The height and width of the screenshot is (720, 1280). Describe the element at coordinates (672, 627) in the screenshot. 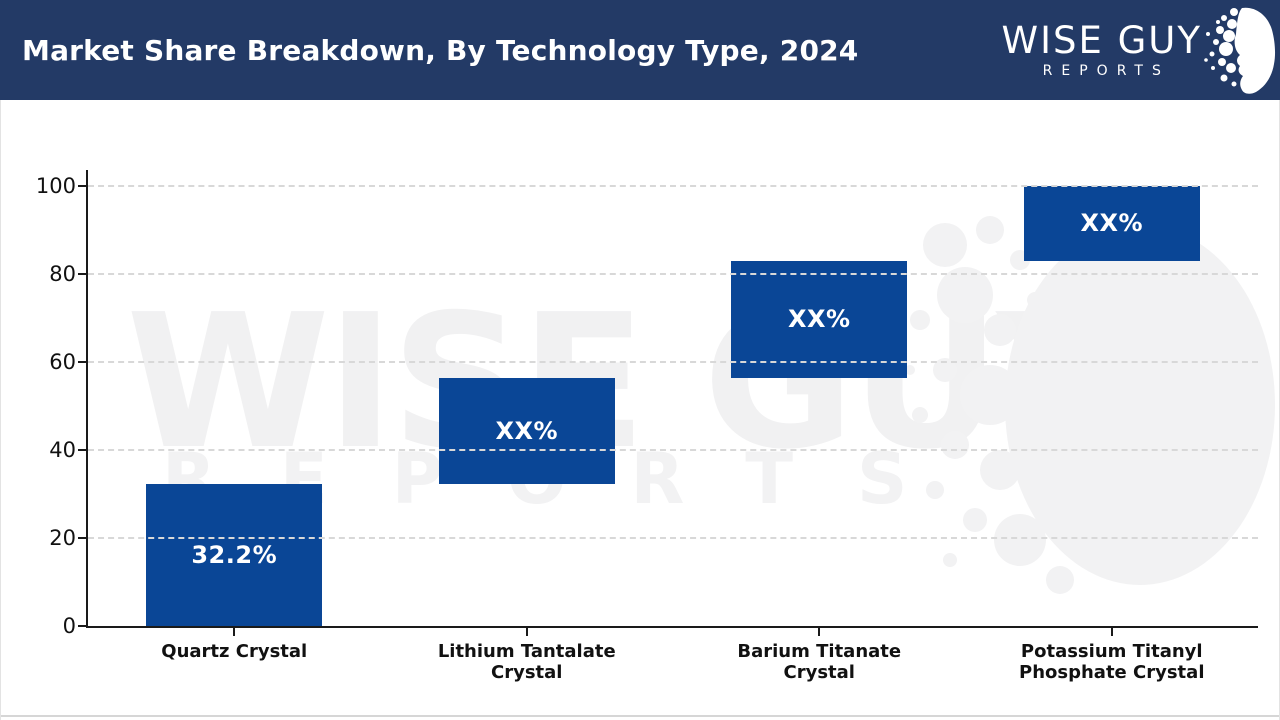

I see `x-axis-line` at that location.